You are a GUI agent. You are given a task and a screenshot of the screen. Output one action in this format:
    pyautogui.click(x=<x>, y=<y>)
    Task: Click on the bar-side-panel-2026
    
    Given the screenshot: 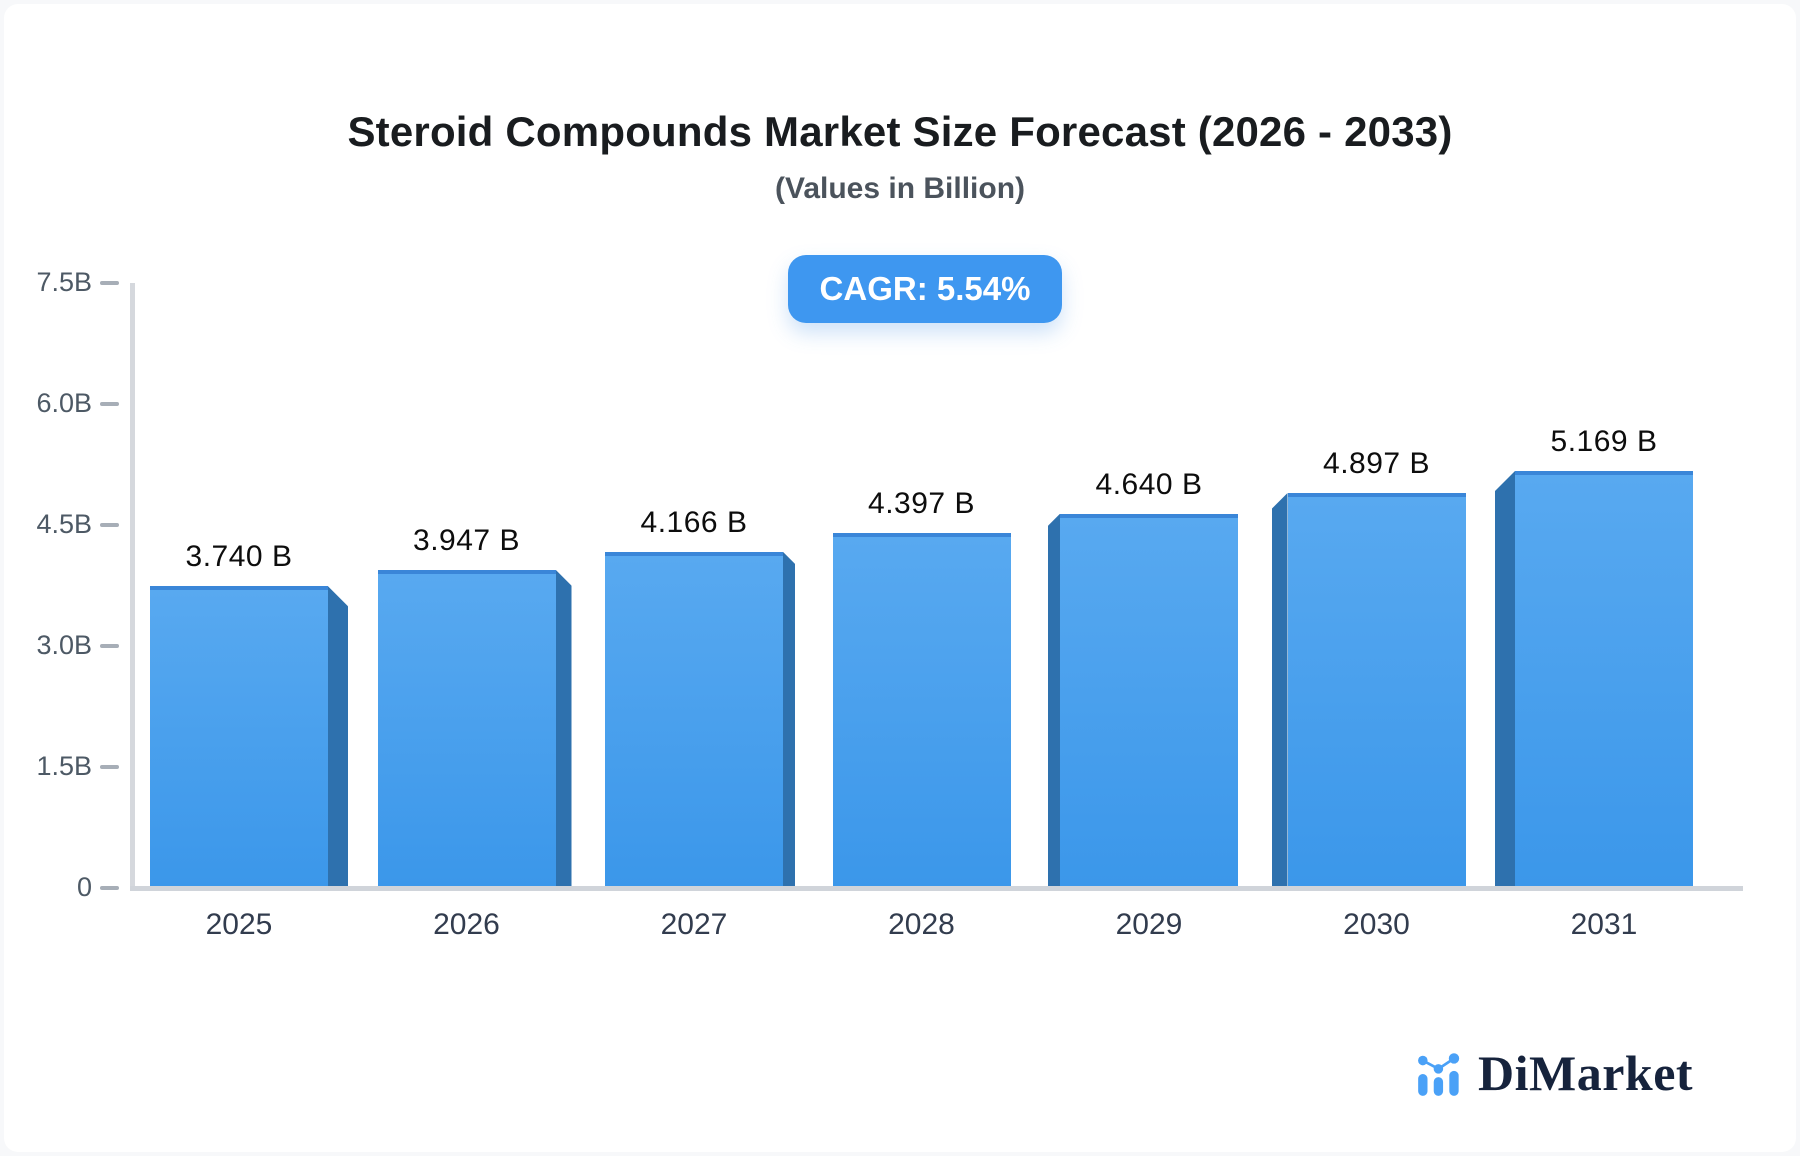 What is the action you would take?
    pyautogui.click(x=563, y=727)
    